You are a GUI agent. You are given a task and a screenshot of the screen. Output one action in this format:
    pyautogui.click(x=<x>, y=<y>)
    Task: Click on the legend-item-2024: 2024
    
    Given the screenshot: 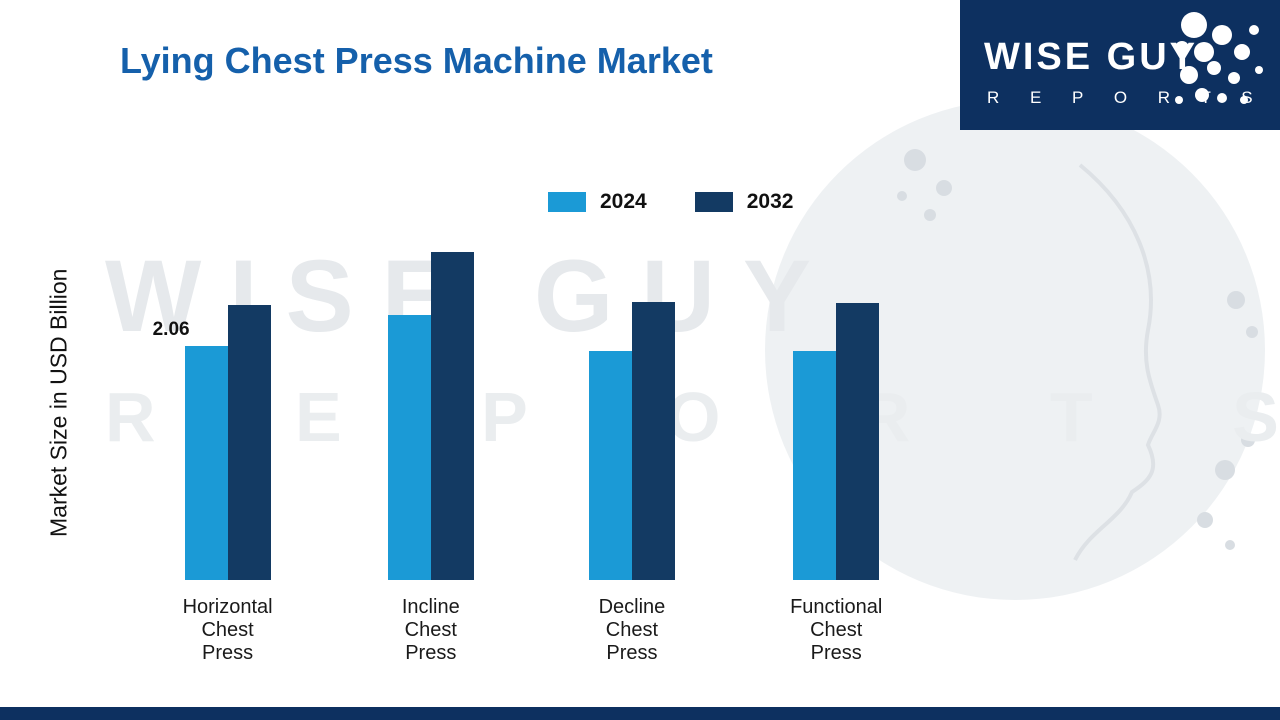 What is the action you would take?
    pyautogui.click(x=597, y=202)
    